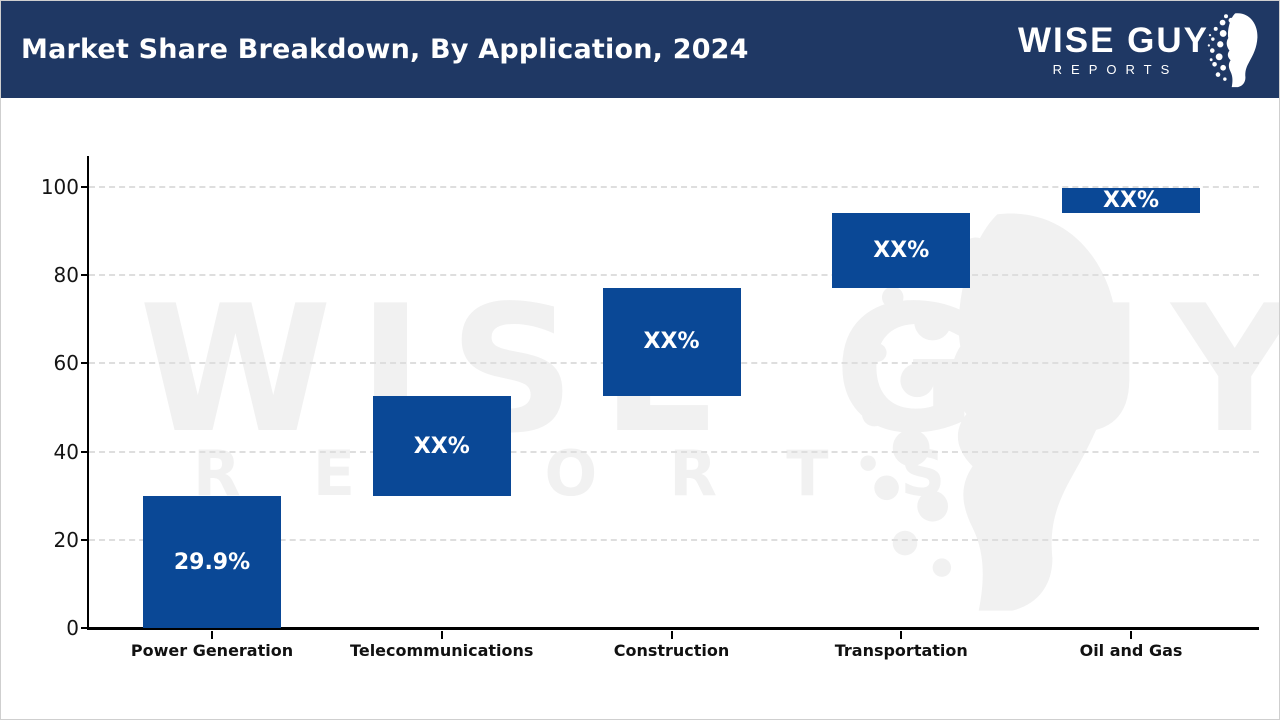 The height and width of the screenshot is (720, 1280). I want to click on wiseguy-logo: WISE GUY REPORTS, so click(1140, 49).